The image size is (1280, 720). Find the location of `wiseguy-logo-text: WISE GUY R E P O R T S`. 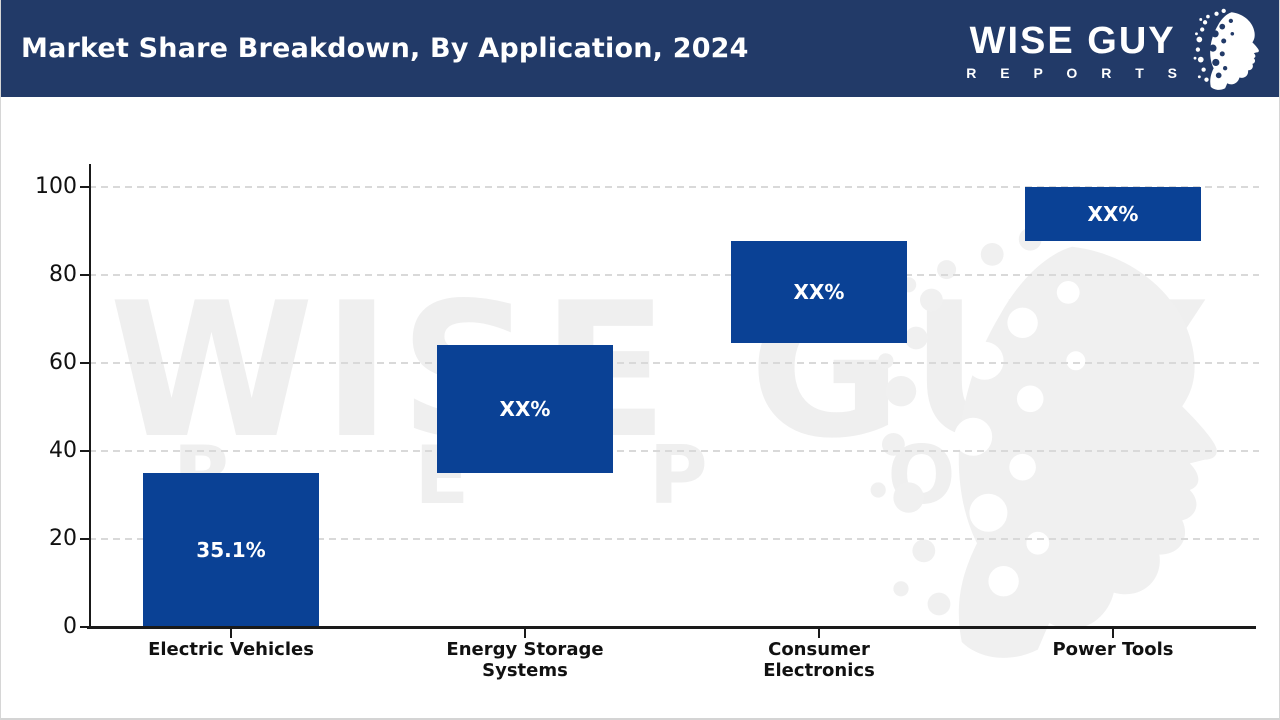

wiseguy-logo-text: WISE GUY R E P O R T S is located at coordinates (1072, 50).